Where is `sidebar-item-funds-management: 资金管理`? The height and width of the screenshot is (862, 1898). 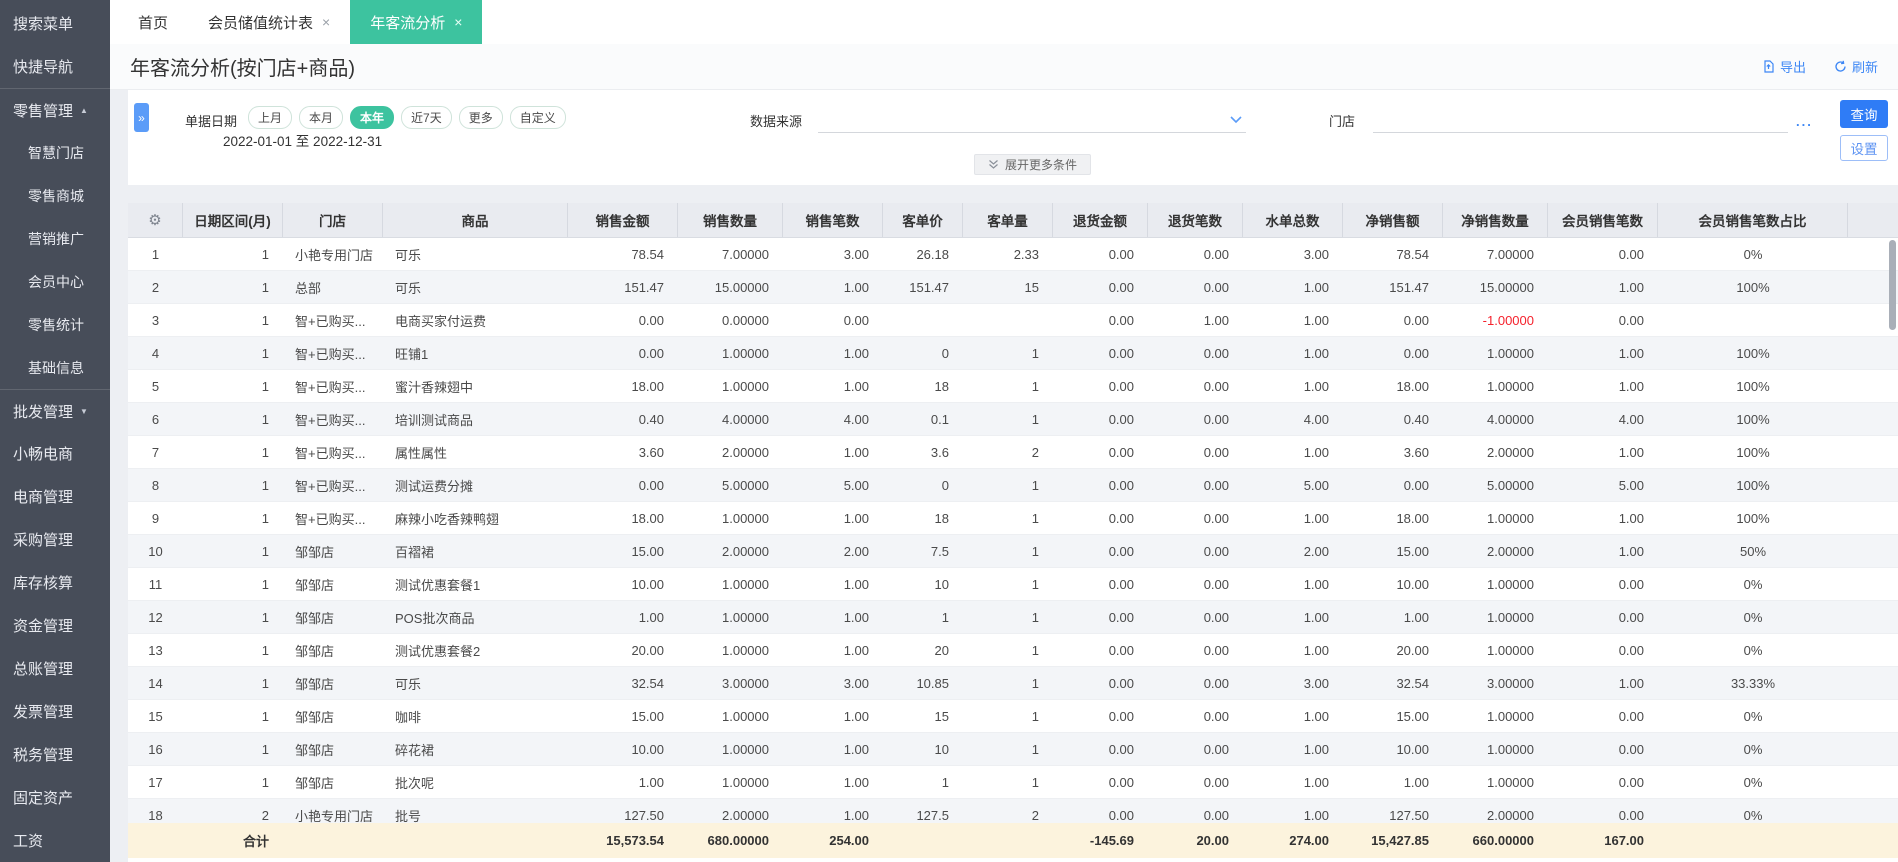 sidebar-item-funds-management: 资金管理 is located at coordinates (55, 625).